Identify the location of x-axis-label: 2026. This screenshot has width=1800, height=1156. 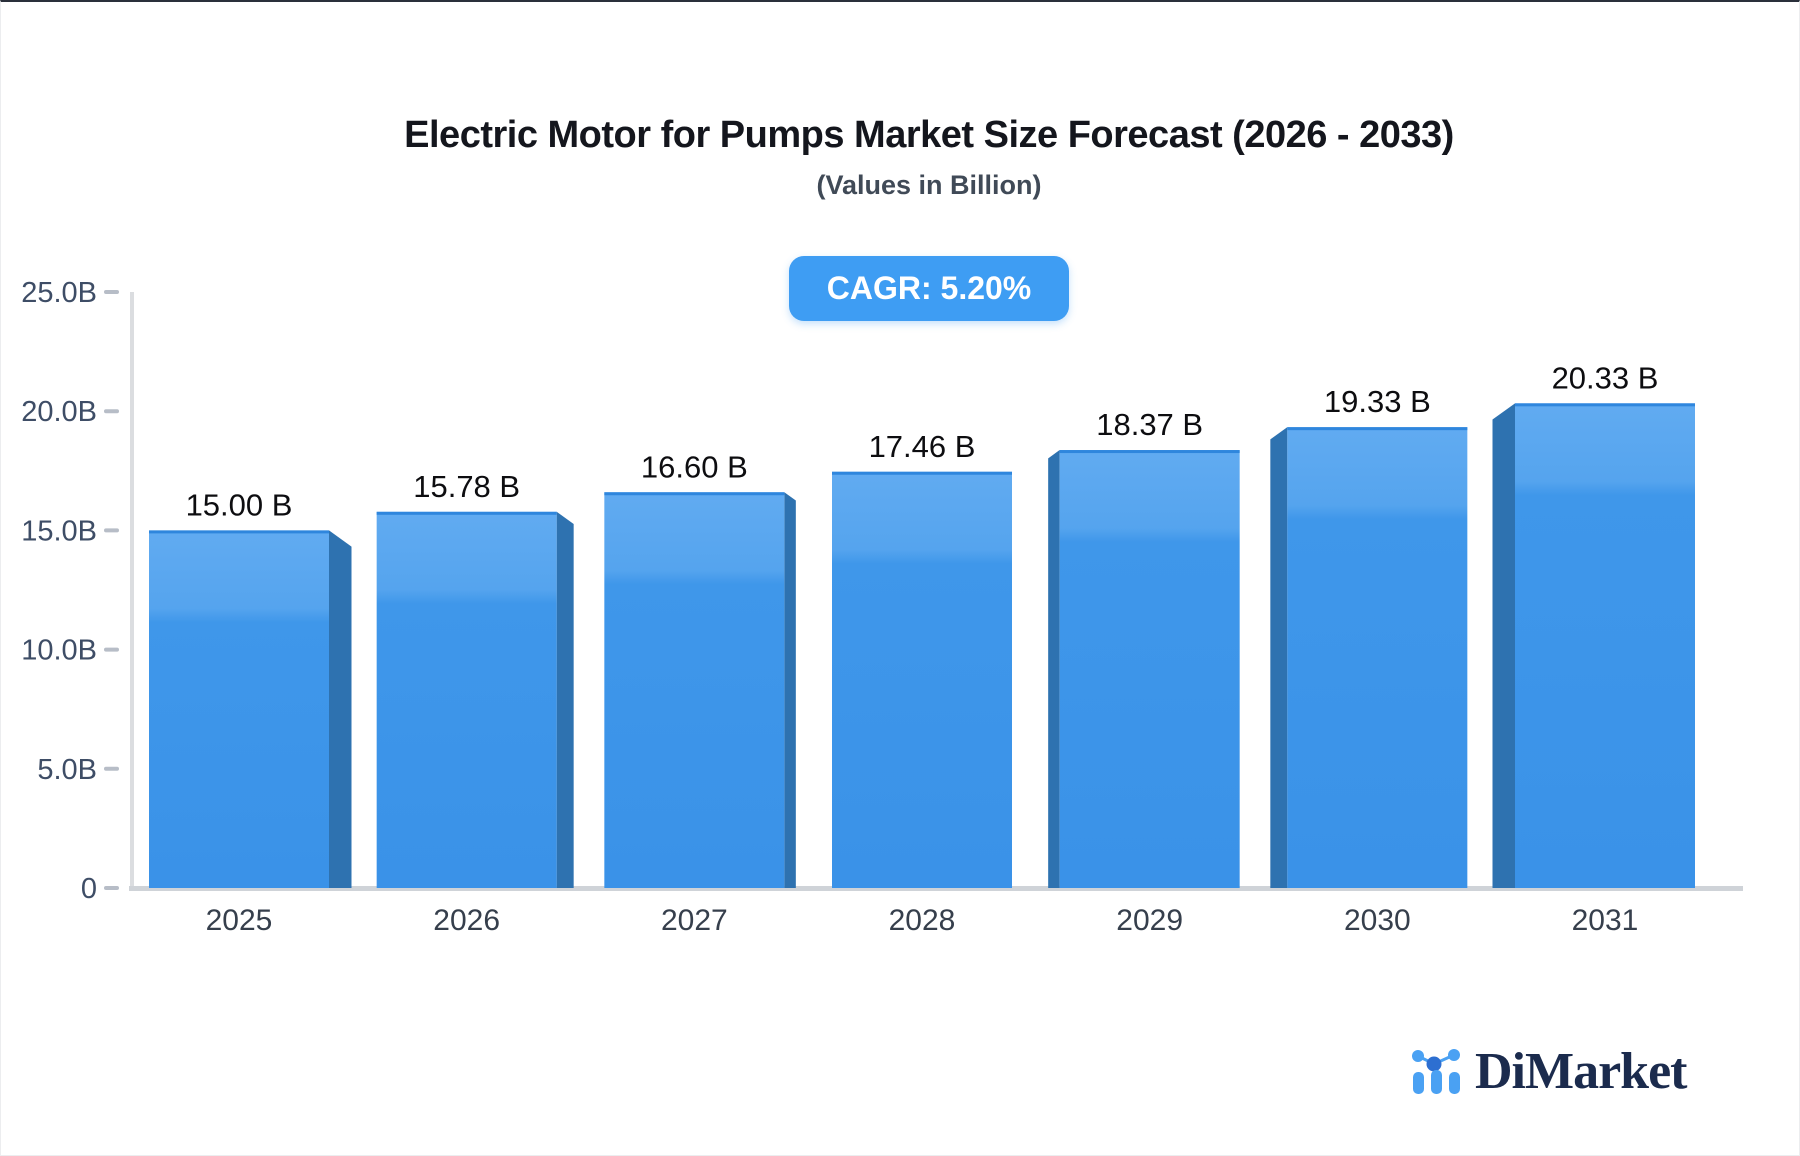
(466, 920).